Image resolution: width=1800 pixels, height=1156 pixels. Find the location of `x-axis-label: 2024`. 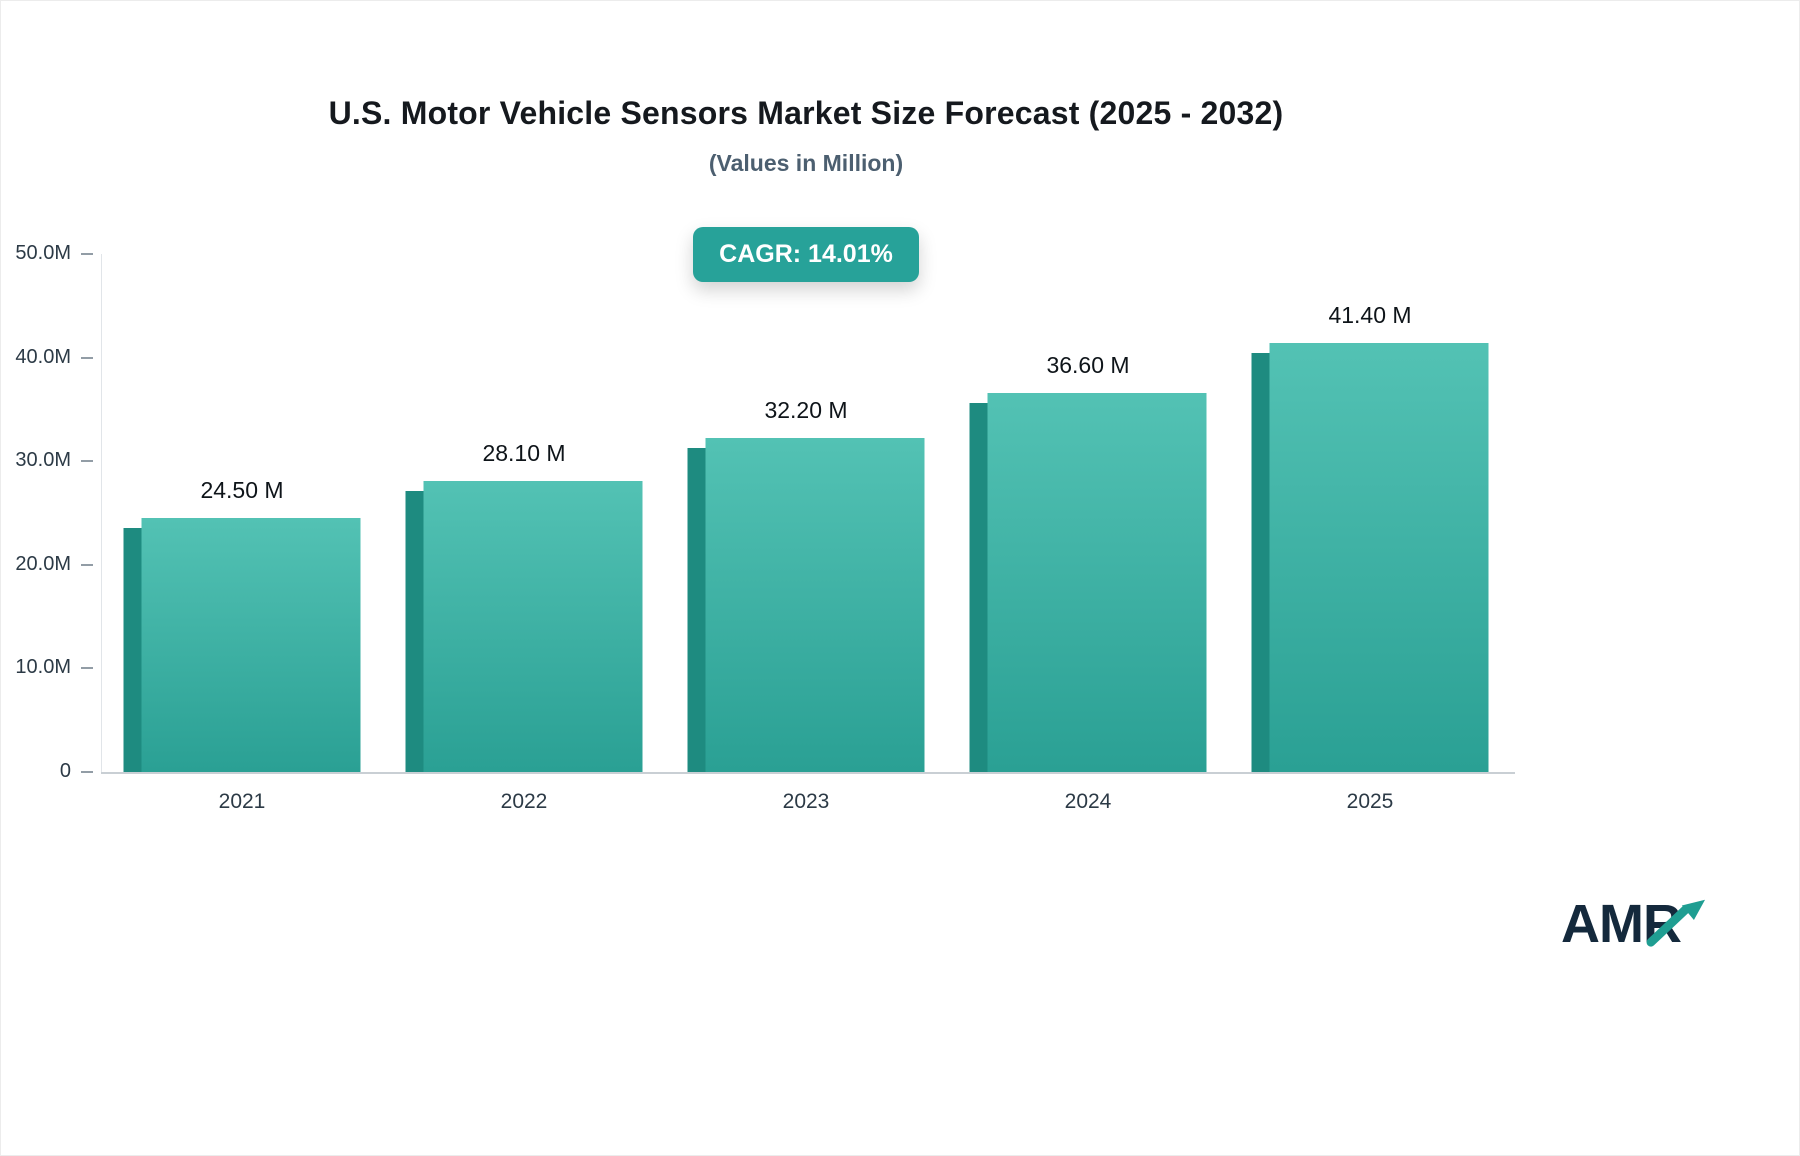

x-axis-label: 2024 is located at coordinates (1088, 801).